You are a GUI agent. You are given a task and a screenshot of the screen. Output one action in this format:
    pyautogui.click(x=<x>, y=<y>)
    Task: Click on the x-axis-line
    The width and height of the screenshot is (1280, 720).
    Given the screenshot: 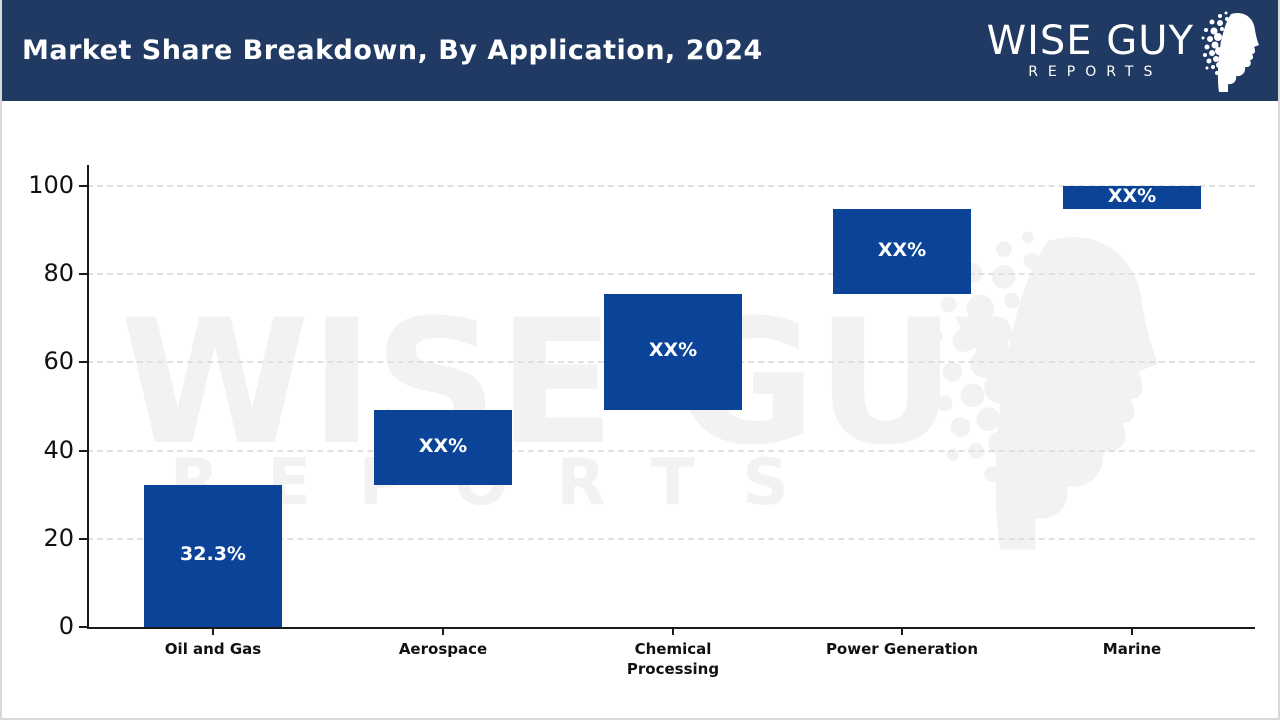 What is the action you would take?
    pyautogui.click(x=671, y=628)
    